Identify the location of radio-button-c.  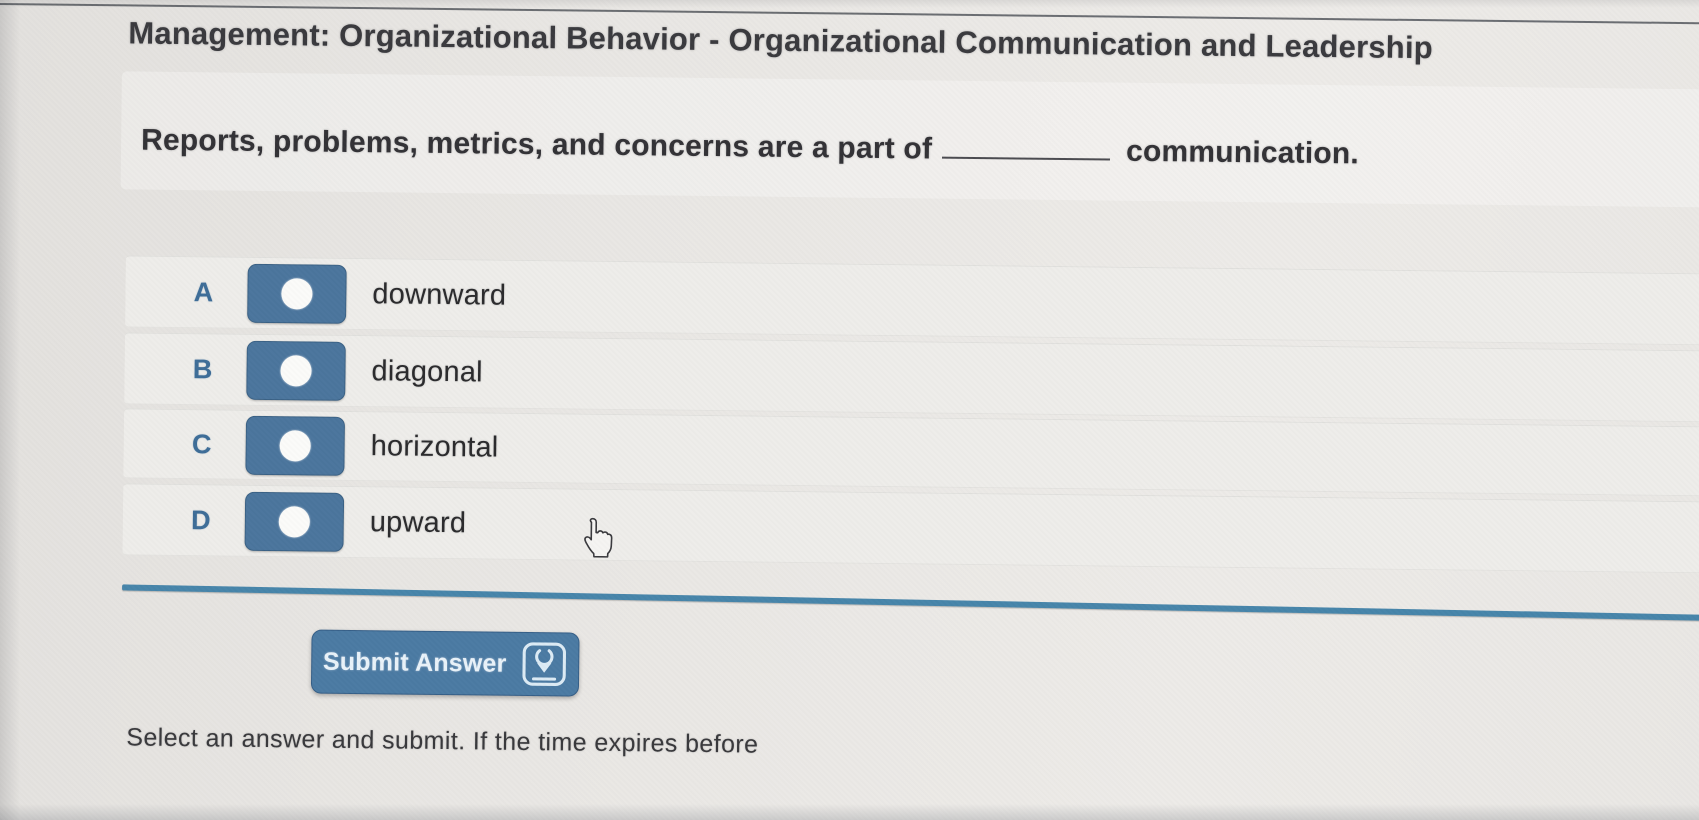
(295, 445).